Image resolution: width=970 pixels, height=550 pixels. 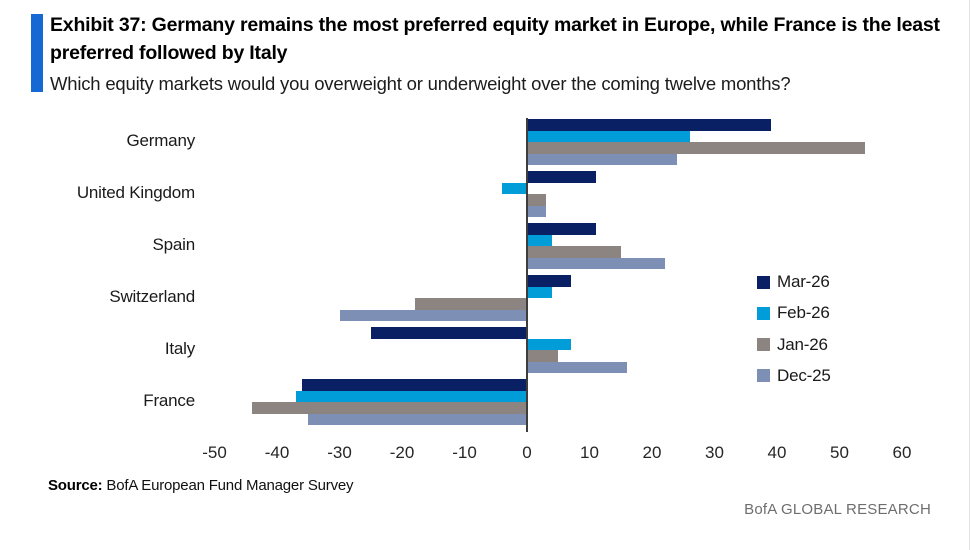 I want to click on feb-26-legend-swatch, so click(x=763, y=313).